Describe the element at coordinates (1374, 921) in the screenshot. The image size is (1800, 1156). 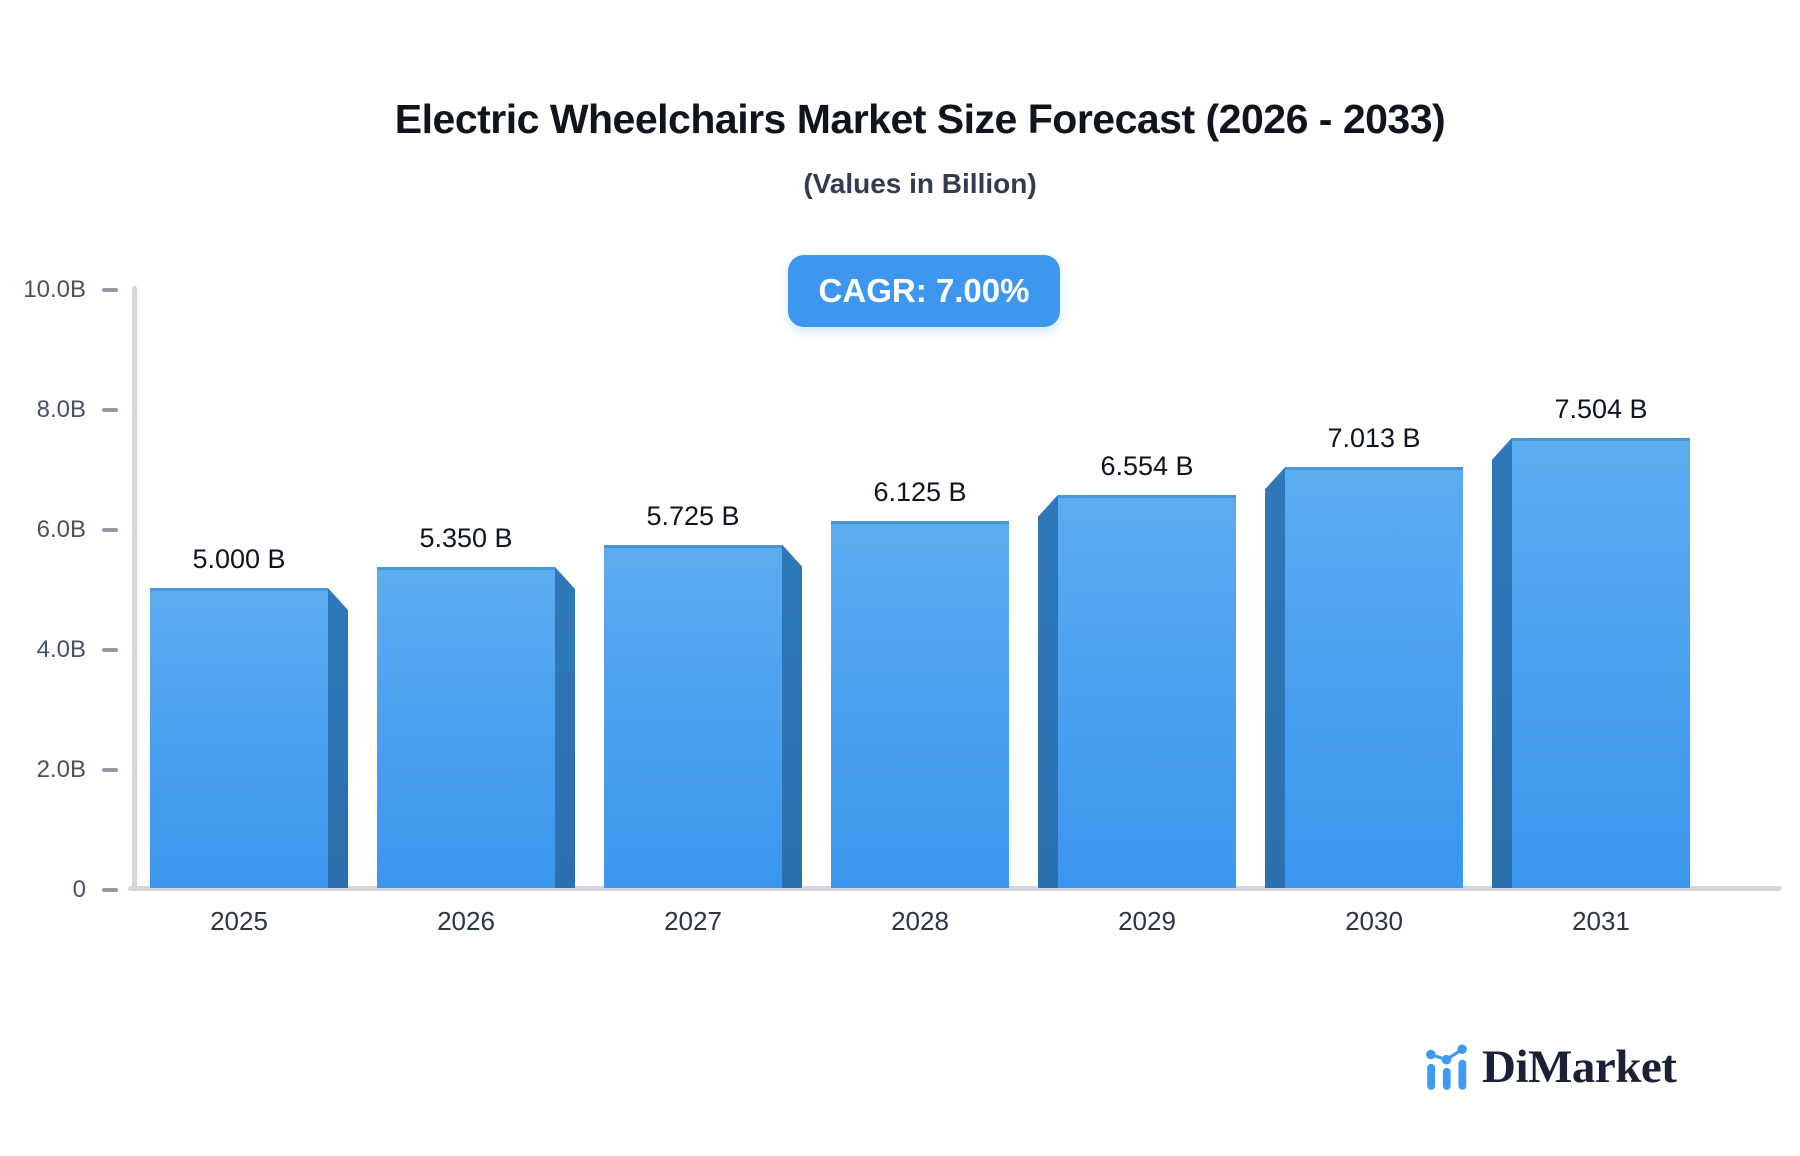
I see `x-axis-label: 2030` at that location.